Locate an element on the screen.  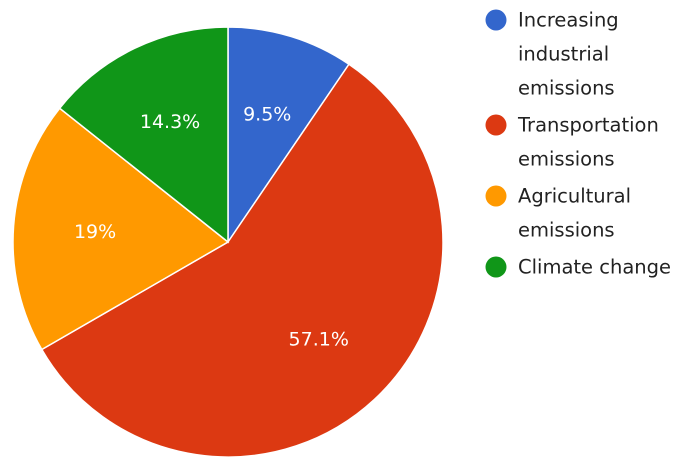
legend-label-line: Agricultural is located at coordinates (574, 196).